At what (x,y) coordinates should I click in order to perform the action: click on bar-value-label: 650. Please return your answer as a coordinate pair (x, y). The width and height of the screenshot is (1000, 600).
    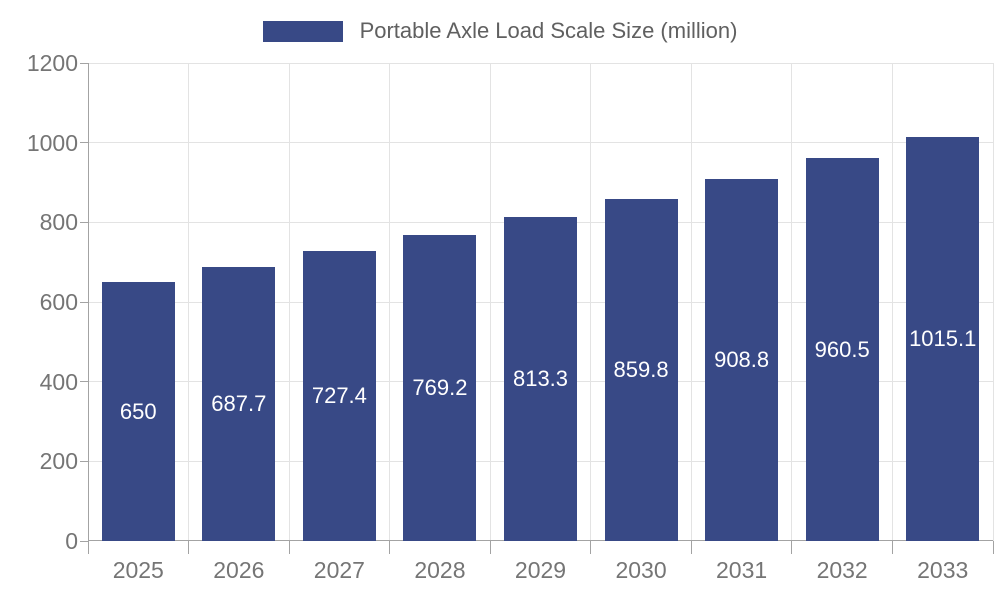
    Looking at the image, I should click on (138, 411).